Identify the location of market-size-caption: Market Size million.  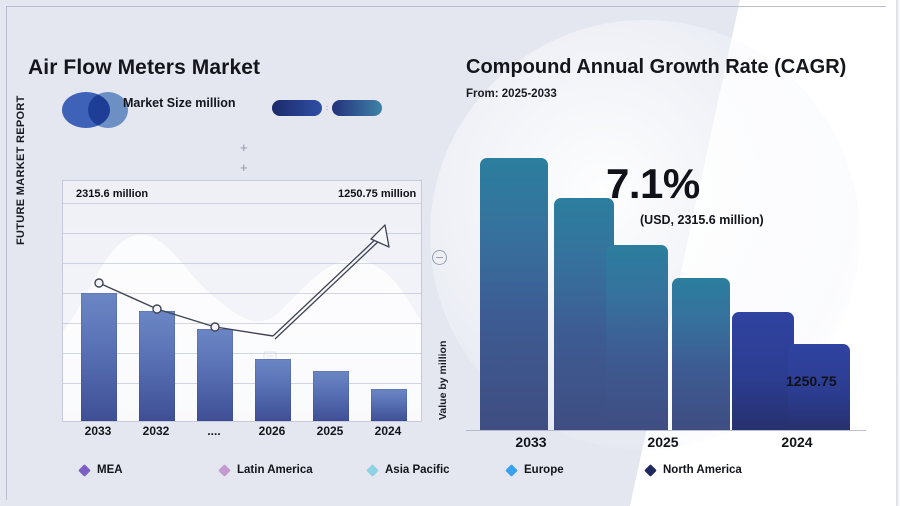
(179, 103).